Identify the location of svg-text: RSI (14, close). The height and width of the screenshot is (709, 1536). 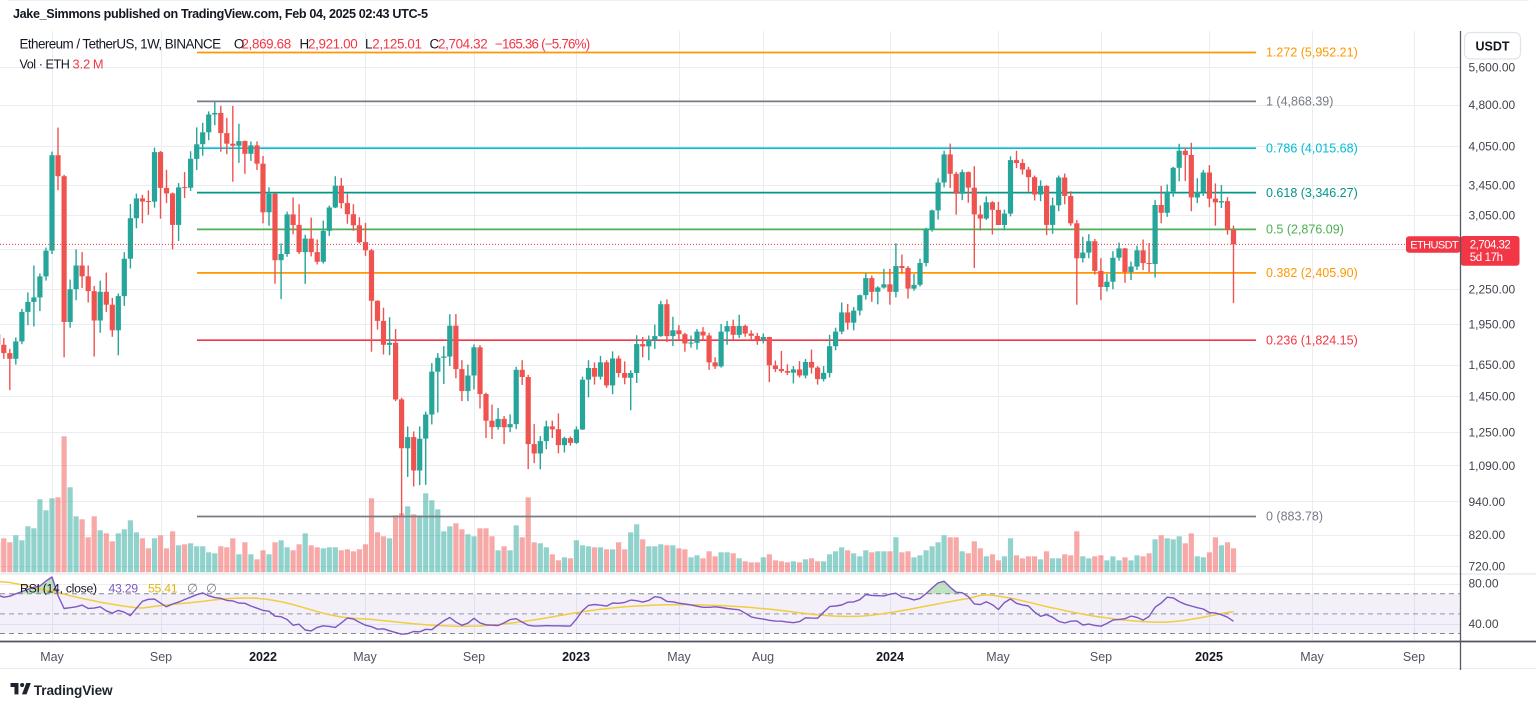
(58, 589).